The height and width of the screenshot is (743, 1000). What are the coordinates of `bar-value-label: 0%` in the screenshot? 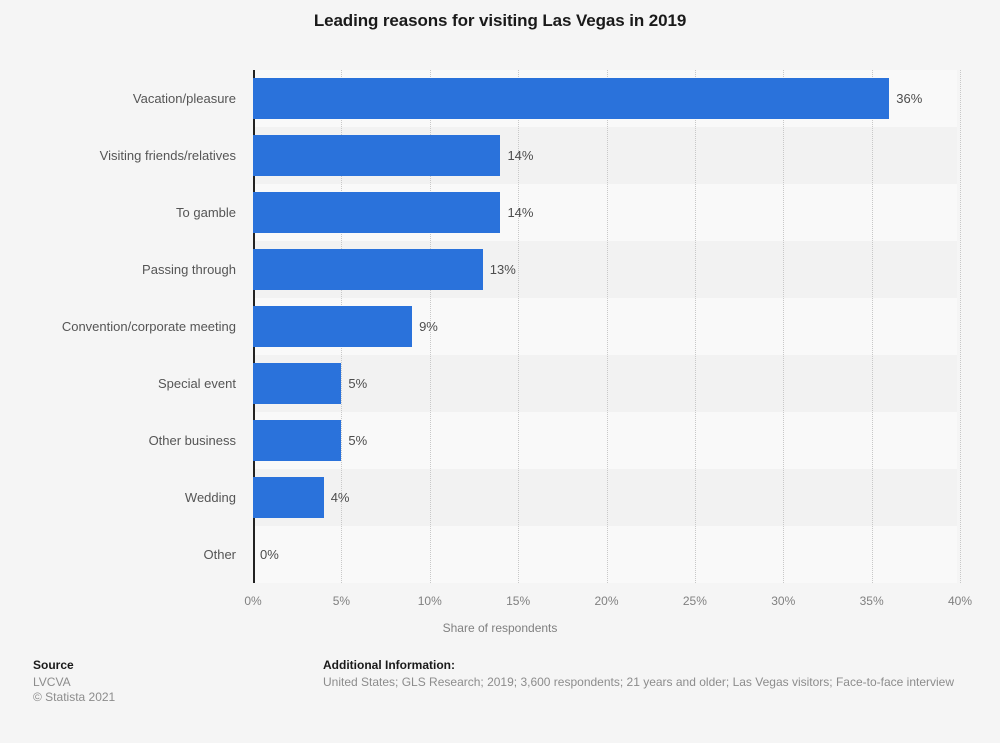 It's located at (269, 554).